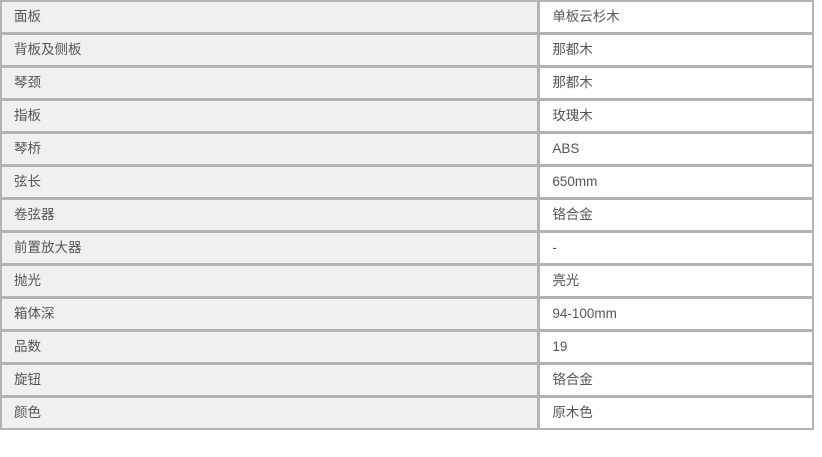 This screenshot has height=457, width=822. What do you see at coordinates (676, 182) in the screenshot?
I see `spec-value-cell: 650mm` at bounding box center [676, 182].